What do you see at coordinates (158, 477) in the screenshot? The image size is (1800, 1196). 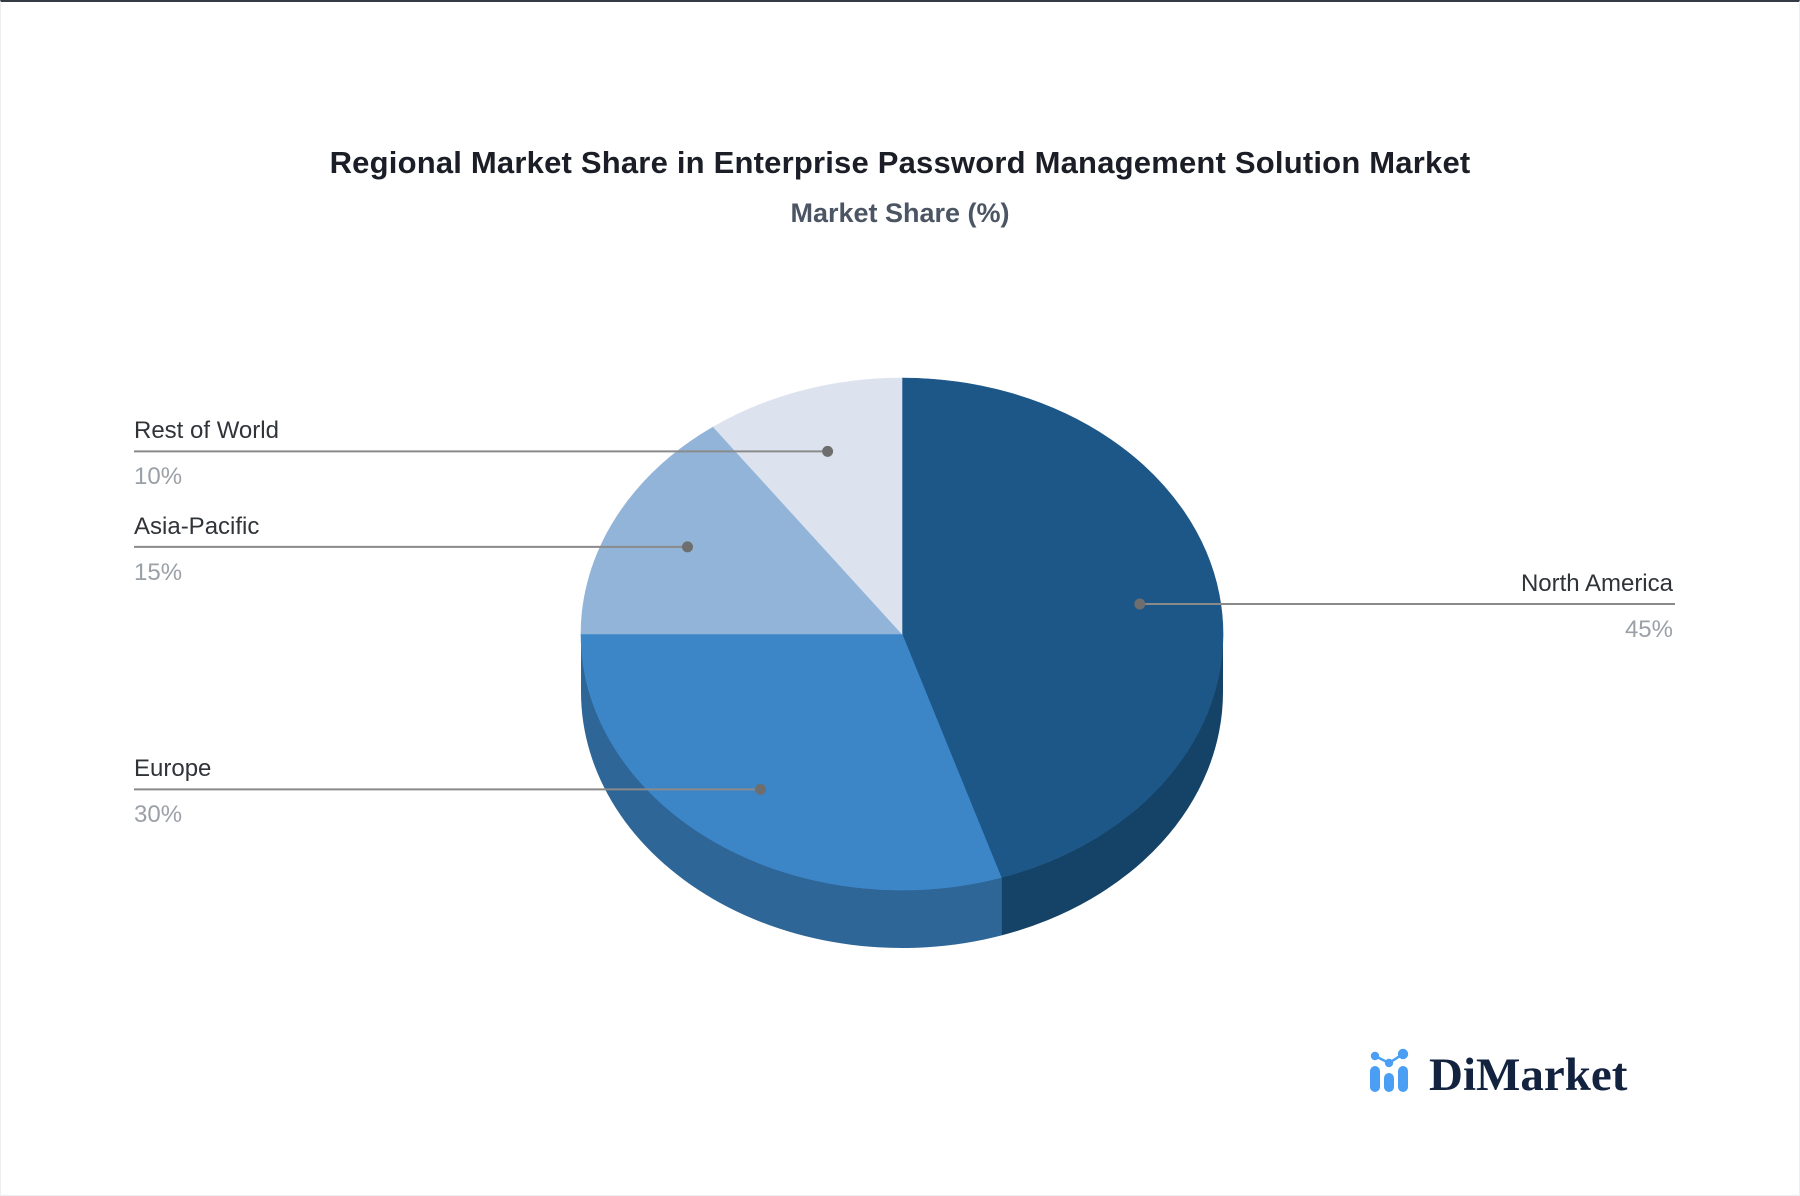 I see `slice-value-rest-of-world: 10%` at bounding box center [158, 477].